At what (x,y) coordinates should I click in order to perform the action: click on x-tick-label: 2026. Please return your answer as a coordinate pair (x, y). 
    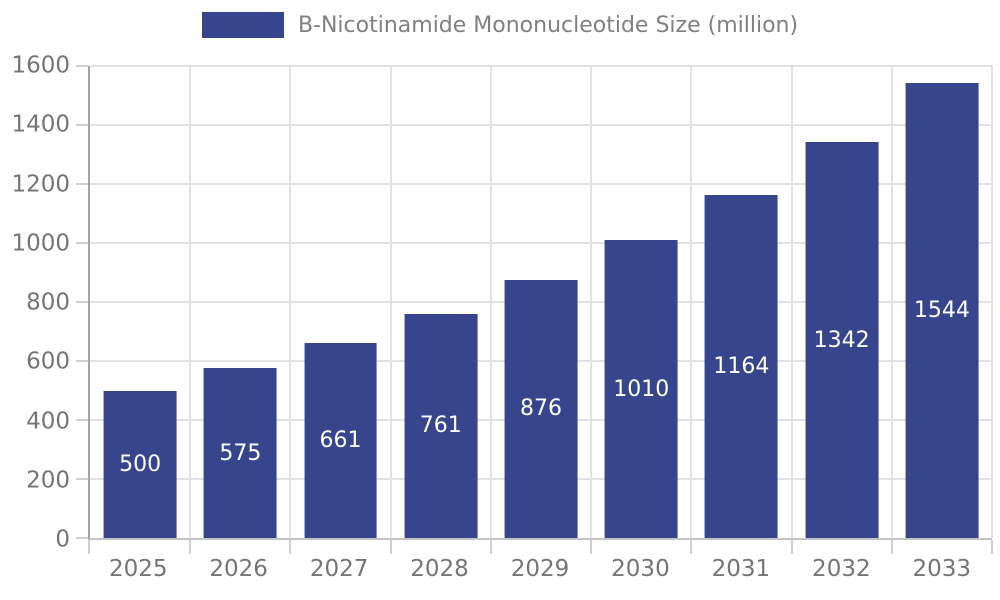
    Looking at the image, I should click on (238, 569).